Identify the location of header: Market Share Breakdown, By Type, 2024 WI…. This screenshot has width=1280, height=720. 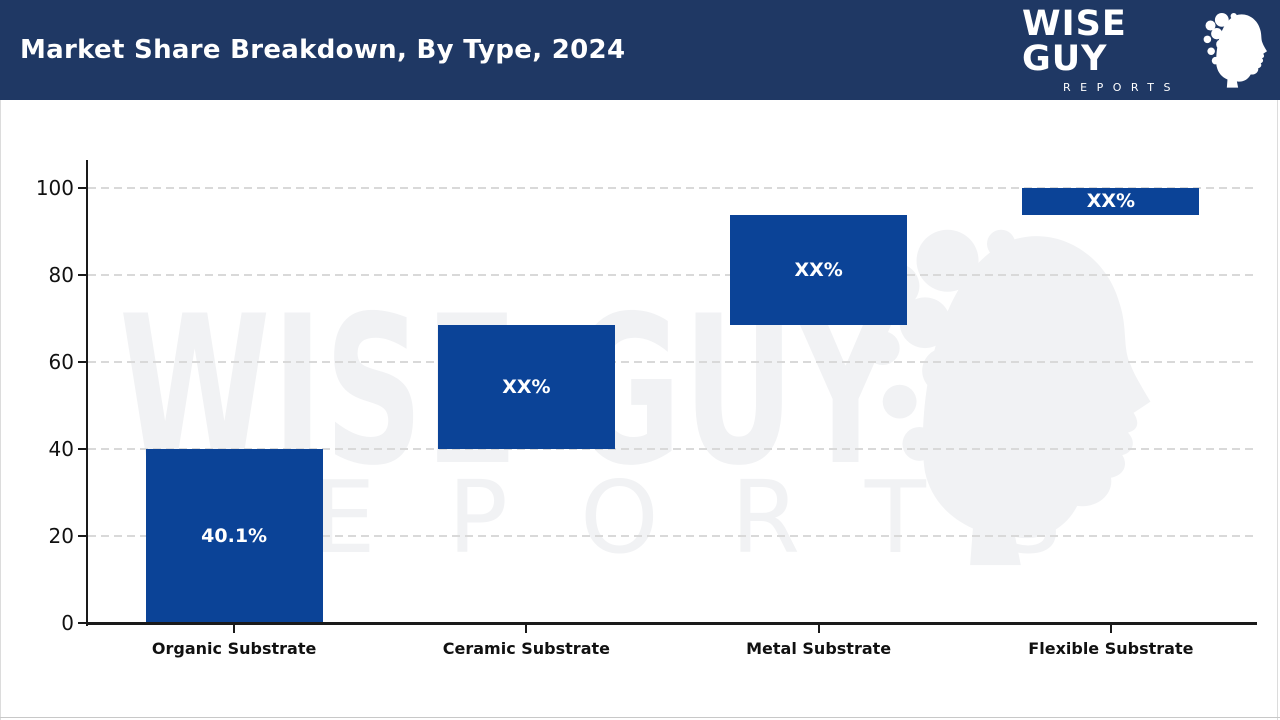
(640, 50).